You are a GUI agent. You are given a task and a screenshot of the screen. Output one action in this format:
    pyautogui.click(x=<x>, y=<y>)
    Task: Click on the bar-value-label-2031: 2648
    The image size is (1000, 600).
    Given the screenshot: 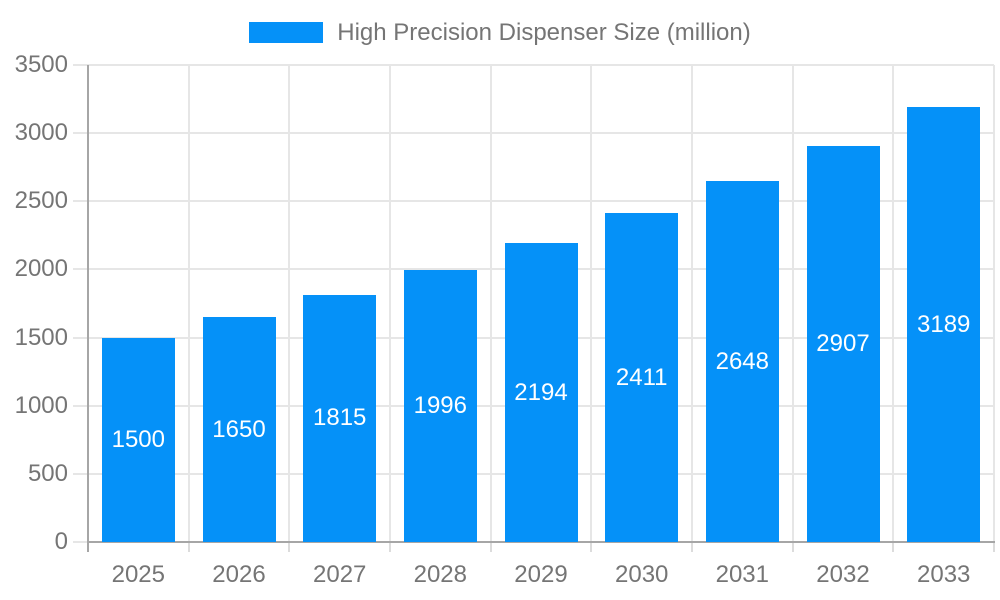 What is the action you would take?
    pyautogui.click(x=742, y=361)
    